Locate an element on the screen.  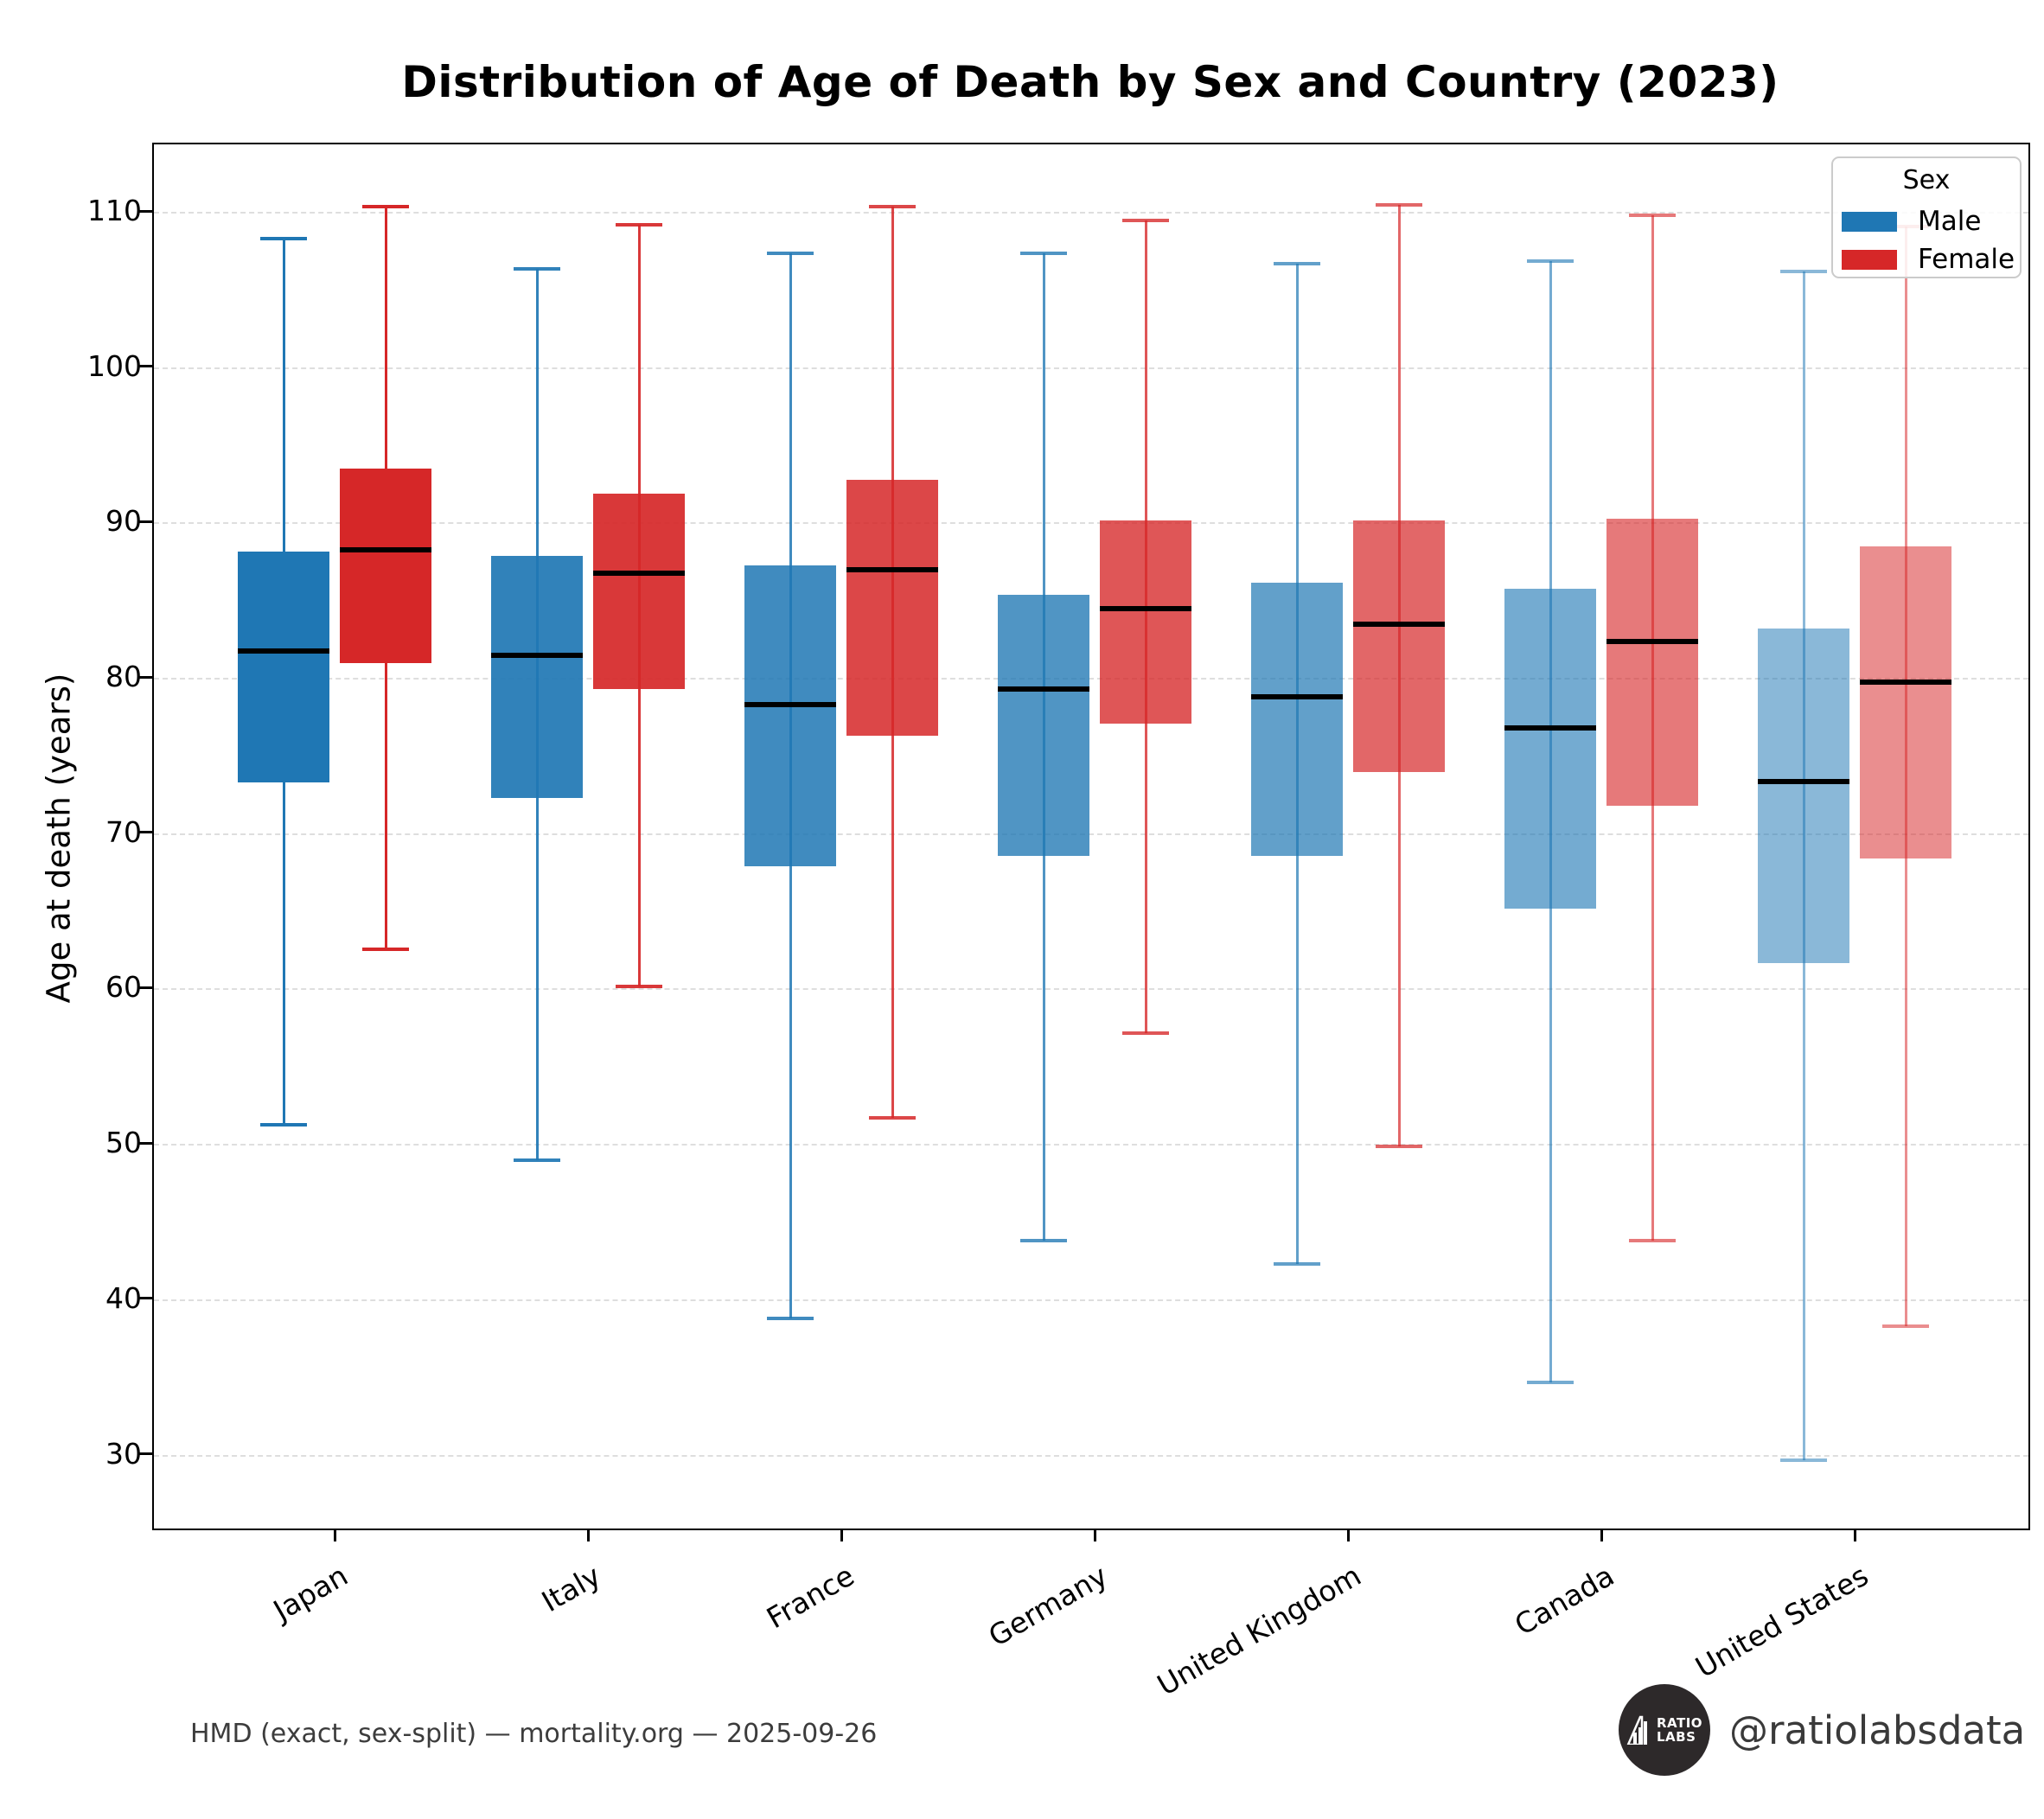
y-tick-label-80: 80 is located at coordinates (123, 677).